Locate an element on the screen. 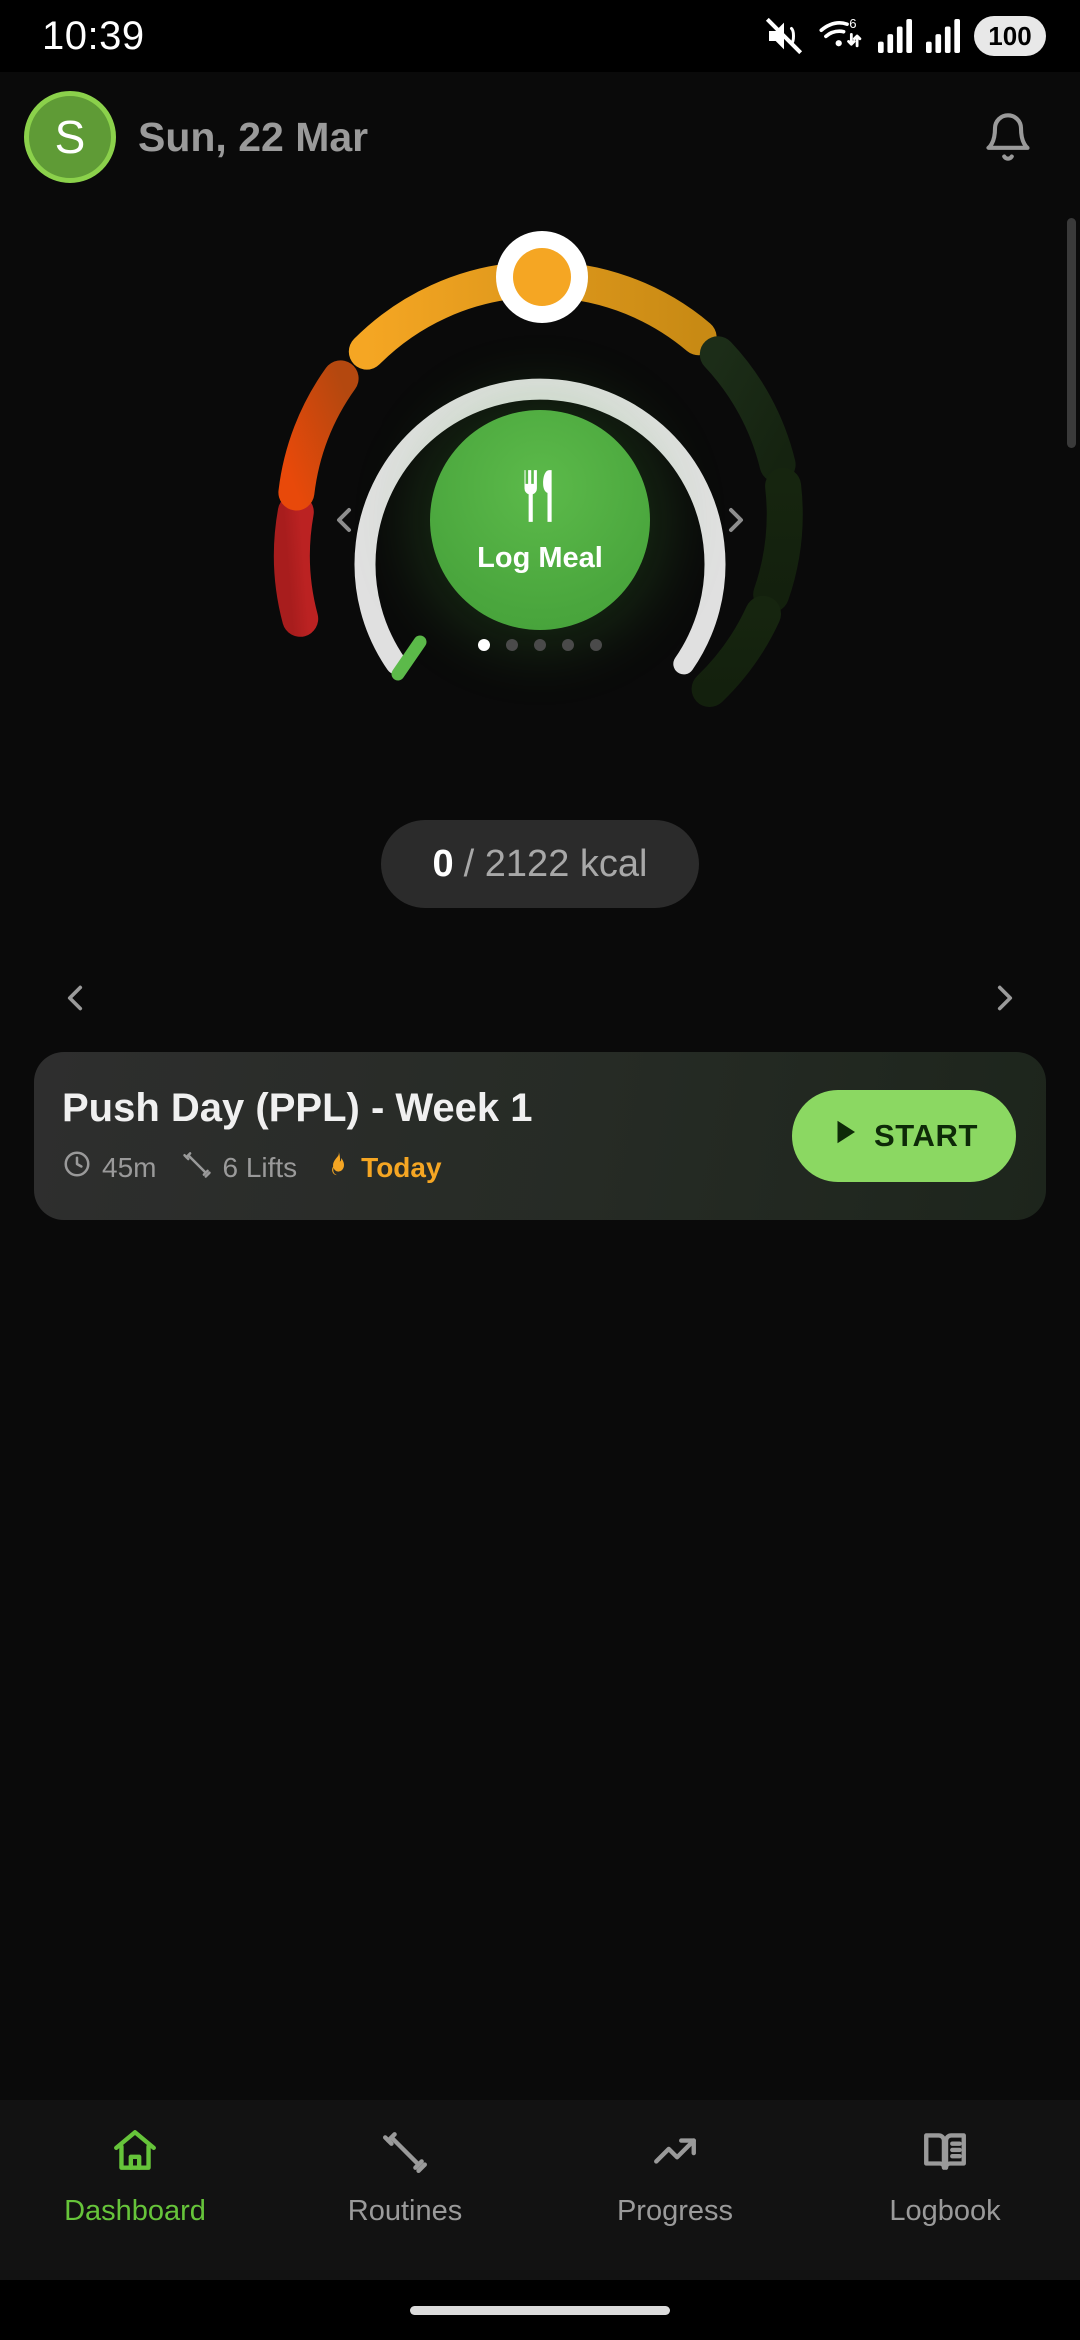  chevron-right-icon is located at coordinates (736, 520).